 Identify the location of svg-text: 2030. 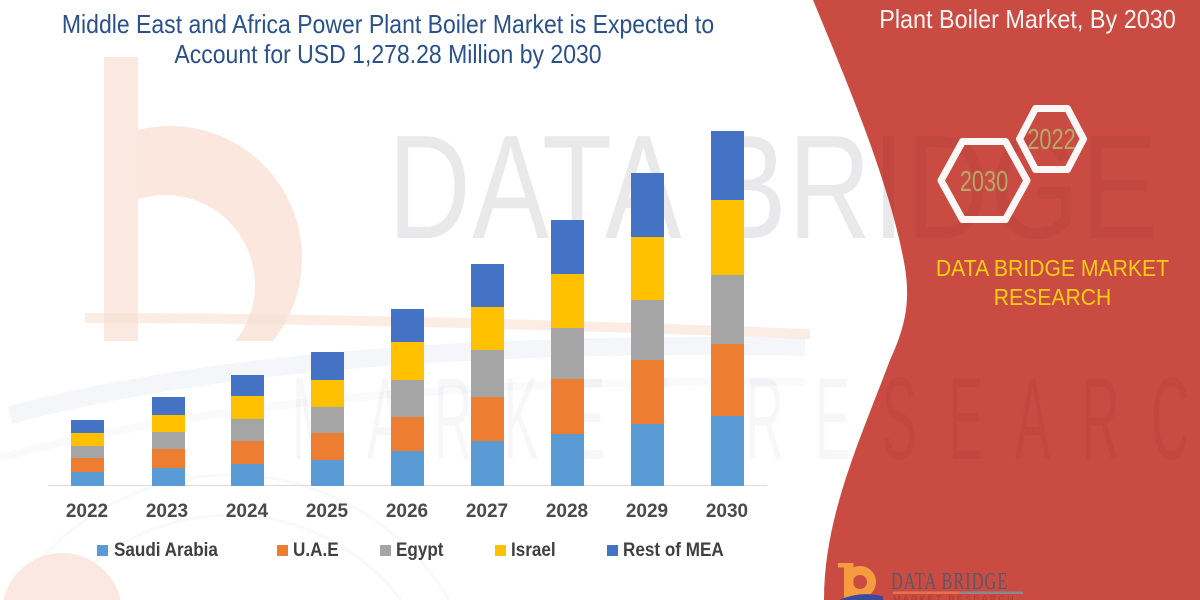
(984, 182).